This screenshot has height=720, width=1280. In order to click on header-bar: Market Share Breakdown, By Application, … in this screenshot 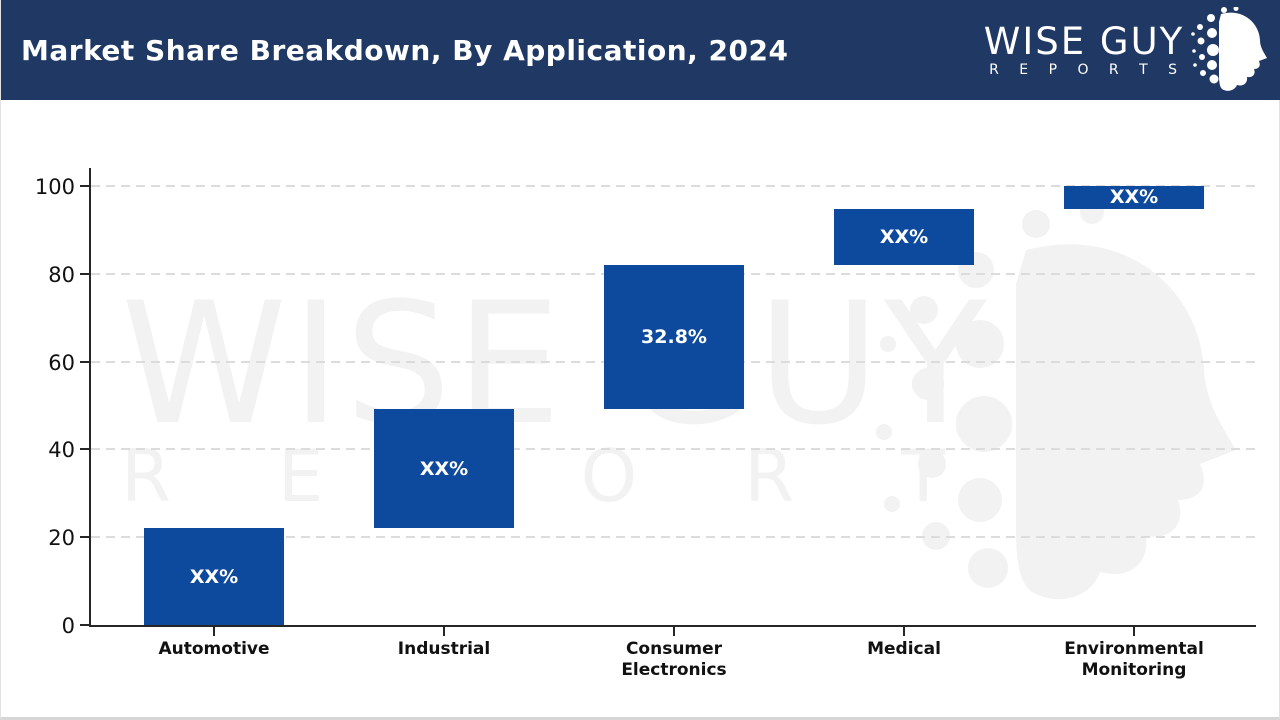, I will do `click(640, 50)`.